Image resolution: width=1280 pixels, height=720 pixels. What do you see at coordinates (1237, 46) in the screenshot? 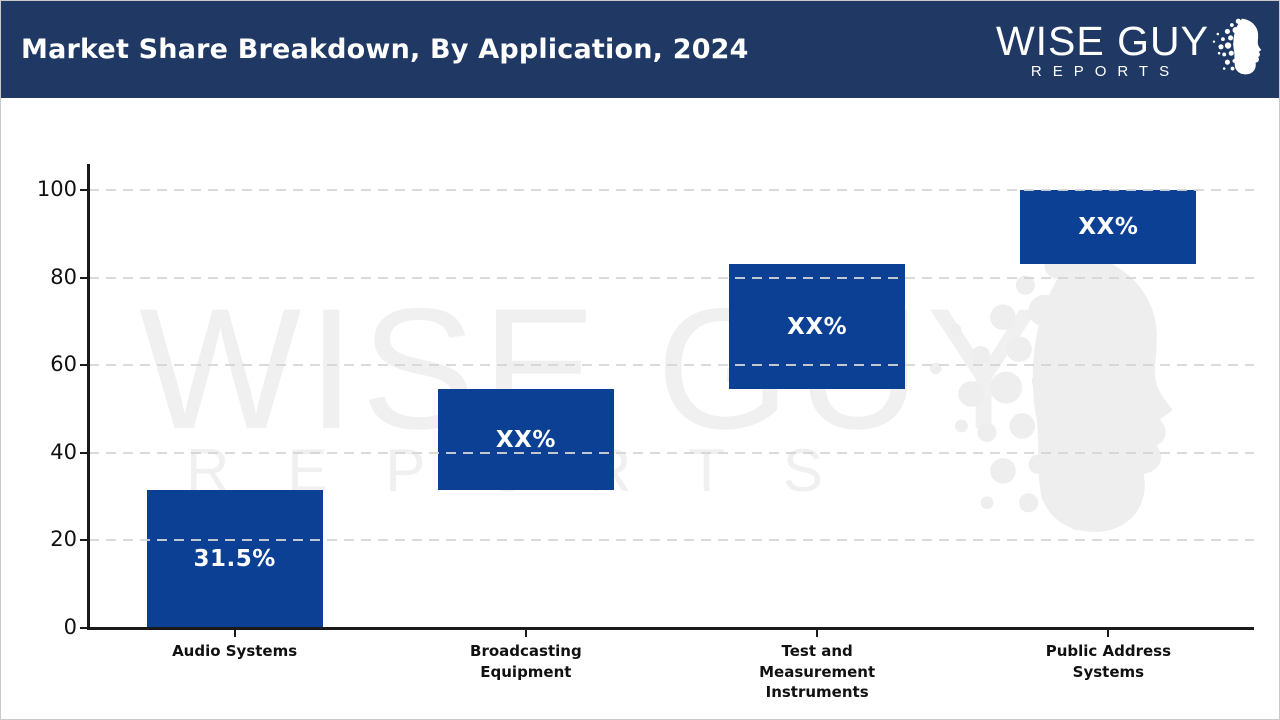
I see `dotted-head-icon` at bounding box center [1237, 46].